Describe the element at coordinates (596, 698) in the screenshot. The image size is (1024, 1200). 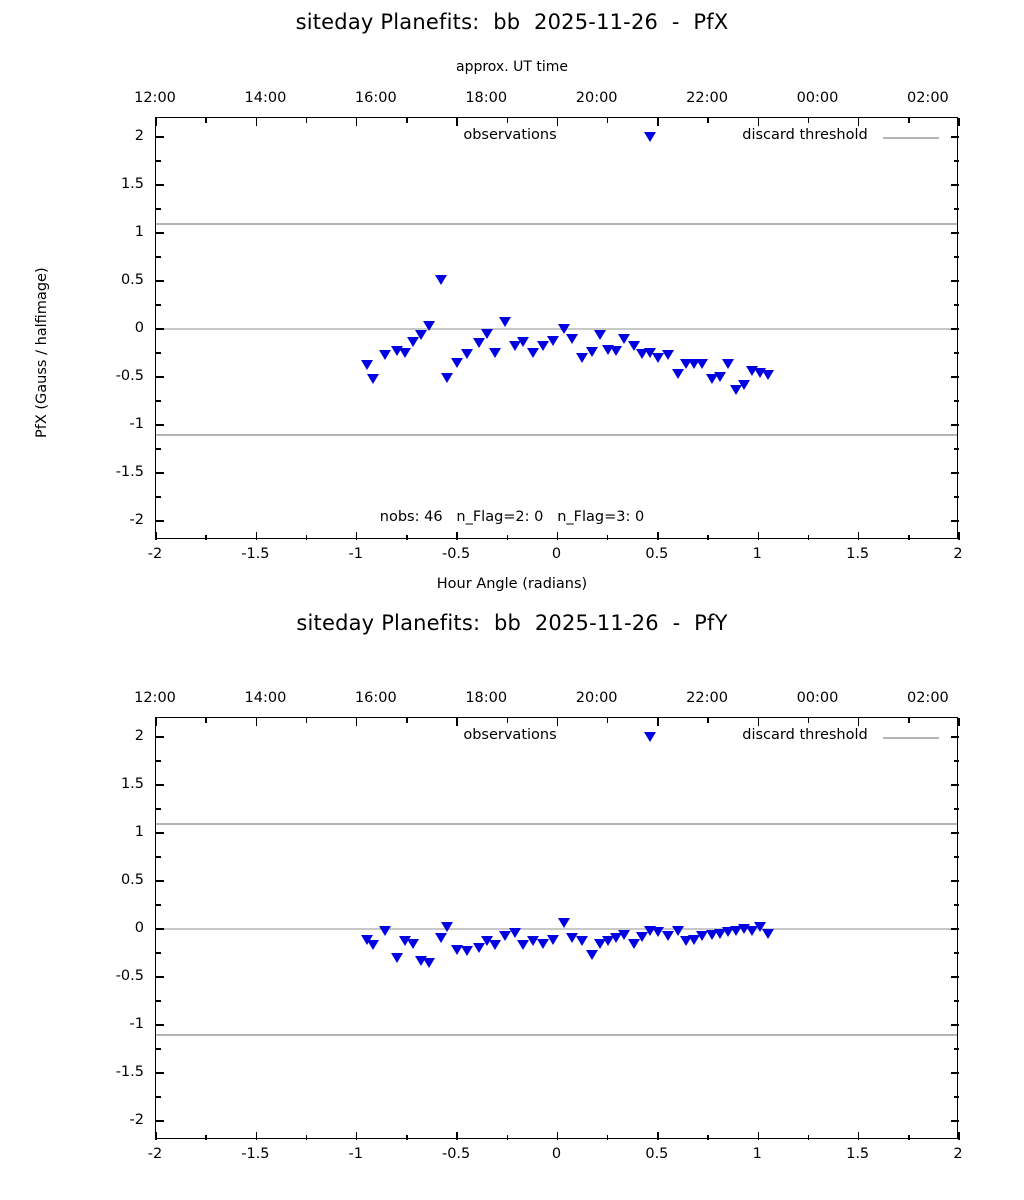
I see `ut-tick-label: 20:00` at that location.